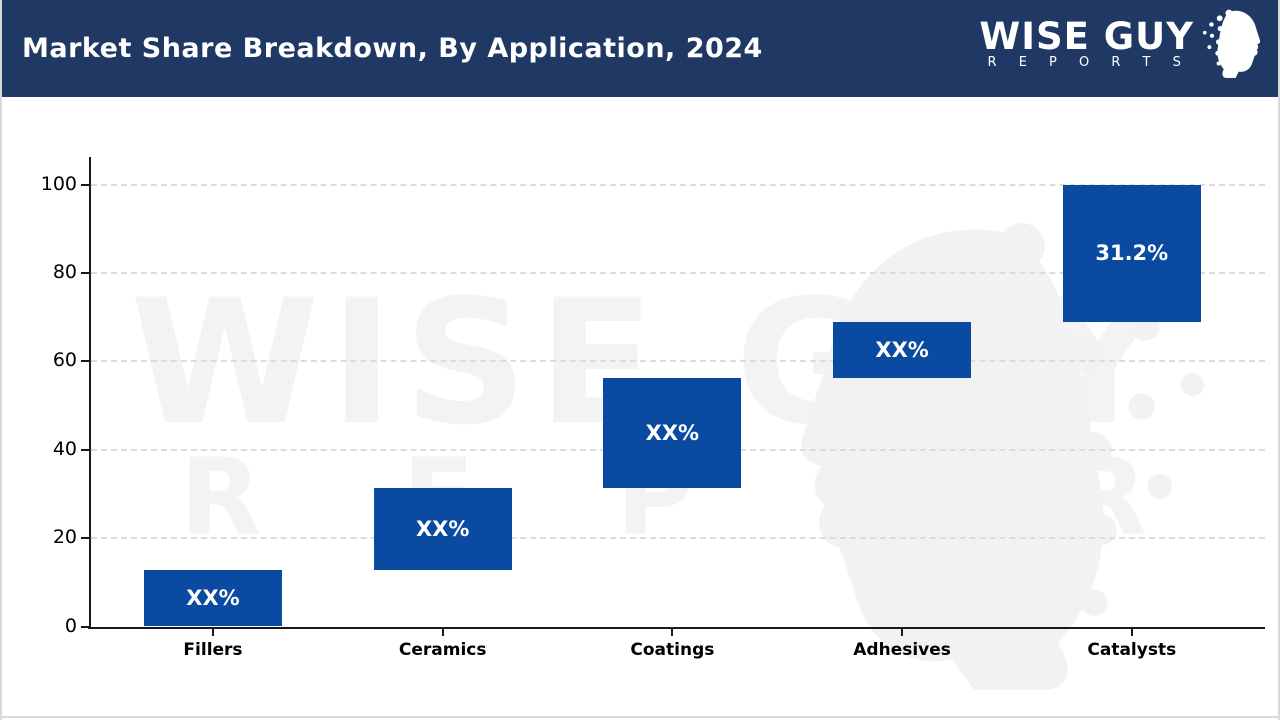 This screenshot has height=720, width=1280. Describe the element at coordinates (1088, 62) in the screenshot. I see `logo-subtitle: R E P O R T S` at that location.